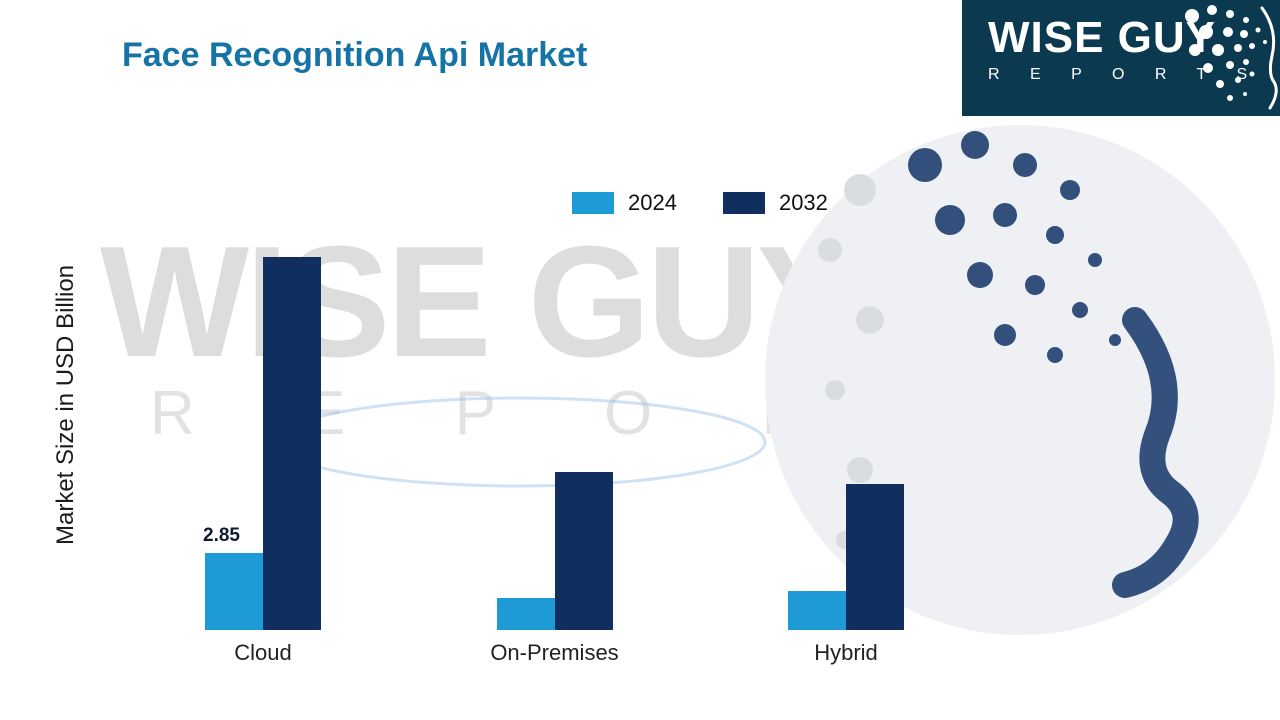 The height and width of the screenshot is (720, 1280). Describe the element at coordinates (593, 203) in the screenshot. I see `legend-swatch-2024` at that location.